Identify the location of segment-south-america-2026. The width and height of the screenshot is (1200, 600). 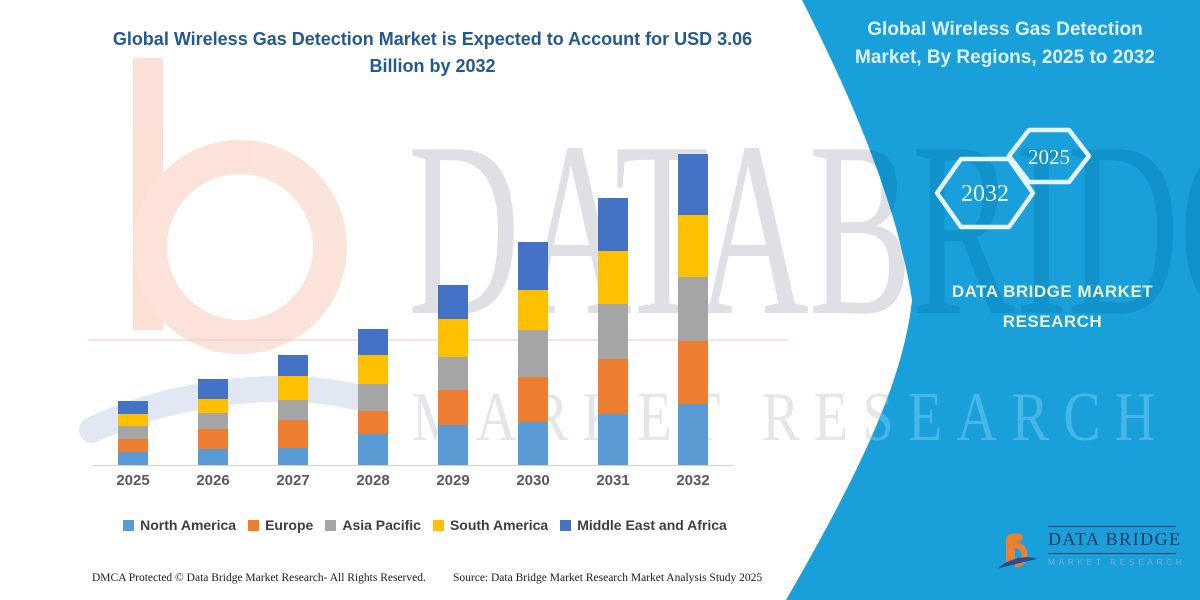
(213, 406).